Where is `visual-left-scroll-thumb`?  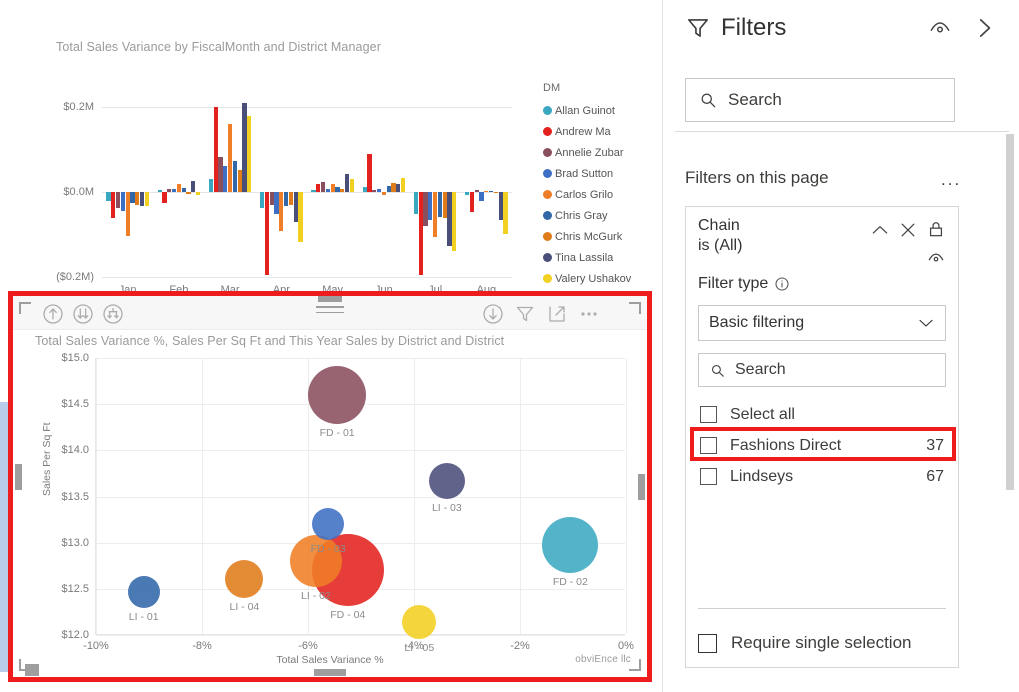 visual-left-scroll-thumb is located at coordinates (18, 477).